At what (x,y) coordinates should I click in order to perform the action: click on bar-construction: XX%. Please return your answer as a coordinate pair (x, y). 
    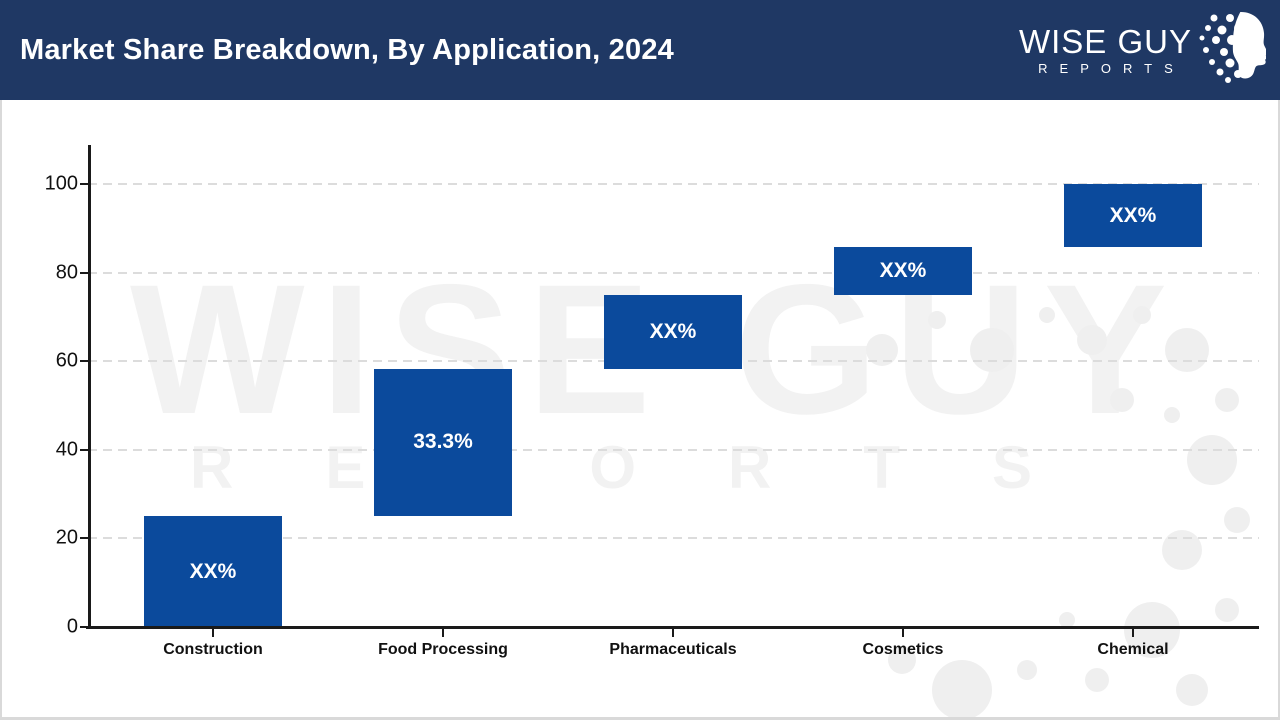
    Looking at the image, I should click on (213, 571).